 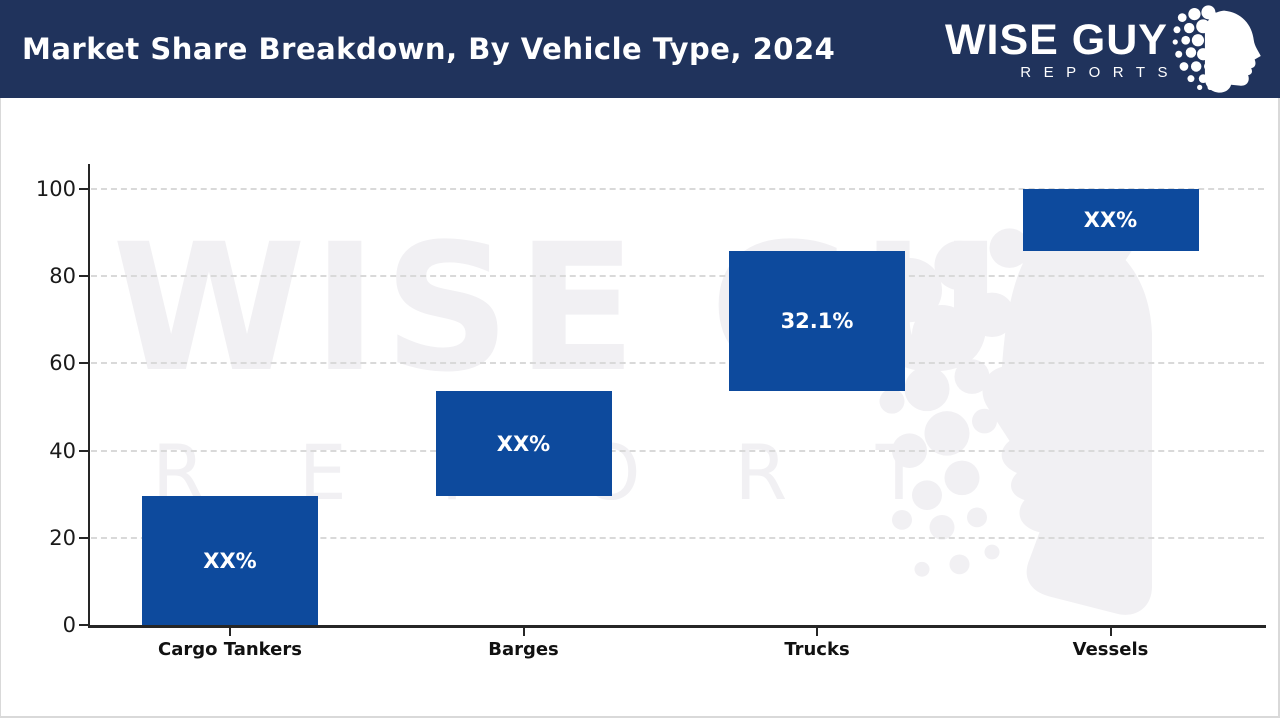 What do you see at coordinates (1216, 49) in the screenshot?
I see `logo-face-icon` at bounding box center [1216, 49].